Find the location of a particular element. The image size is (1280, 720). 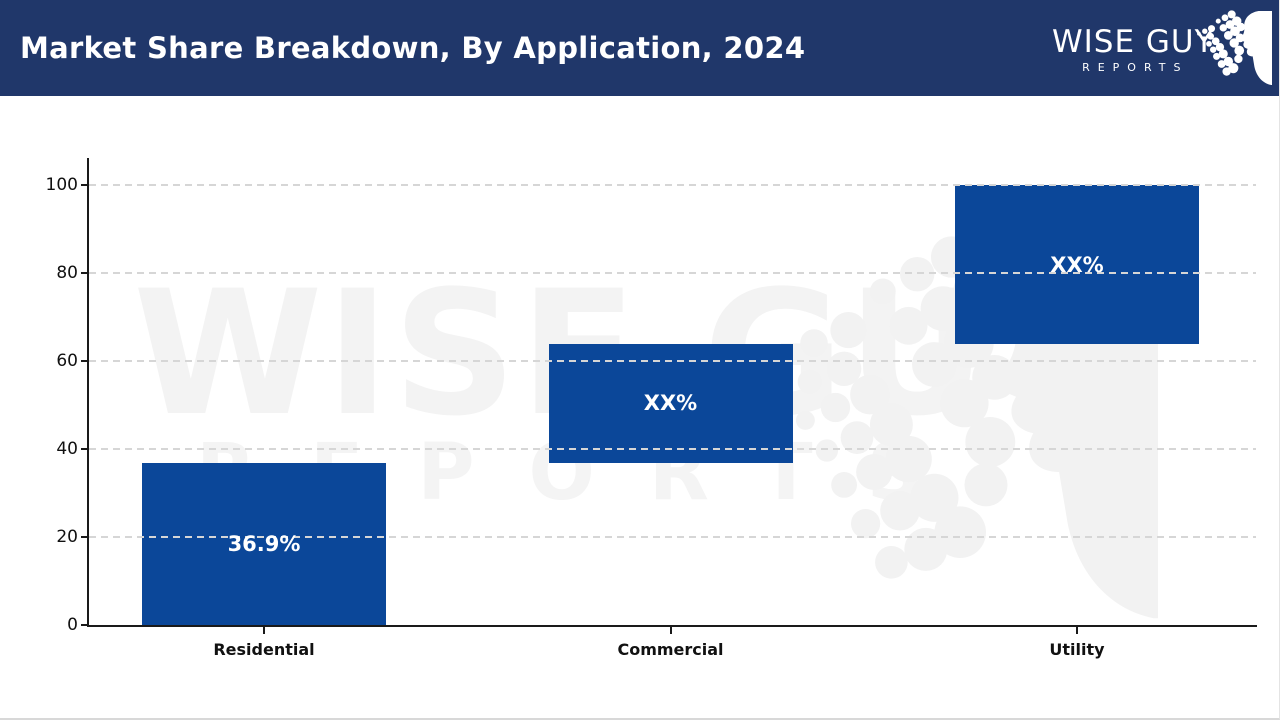

bar-commercial is located at coordinates (670, 403).